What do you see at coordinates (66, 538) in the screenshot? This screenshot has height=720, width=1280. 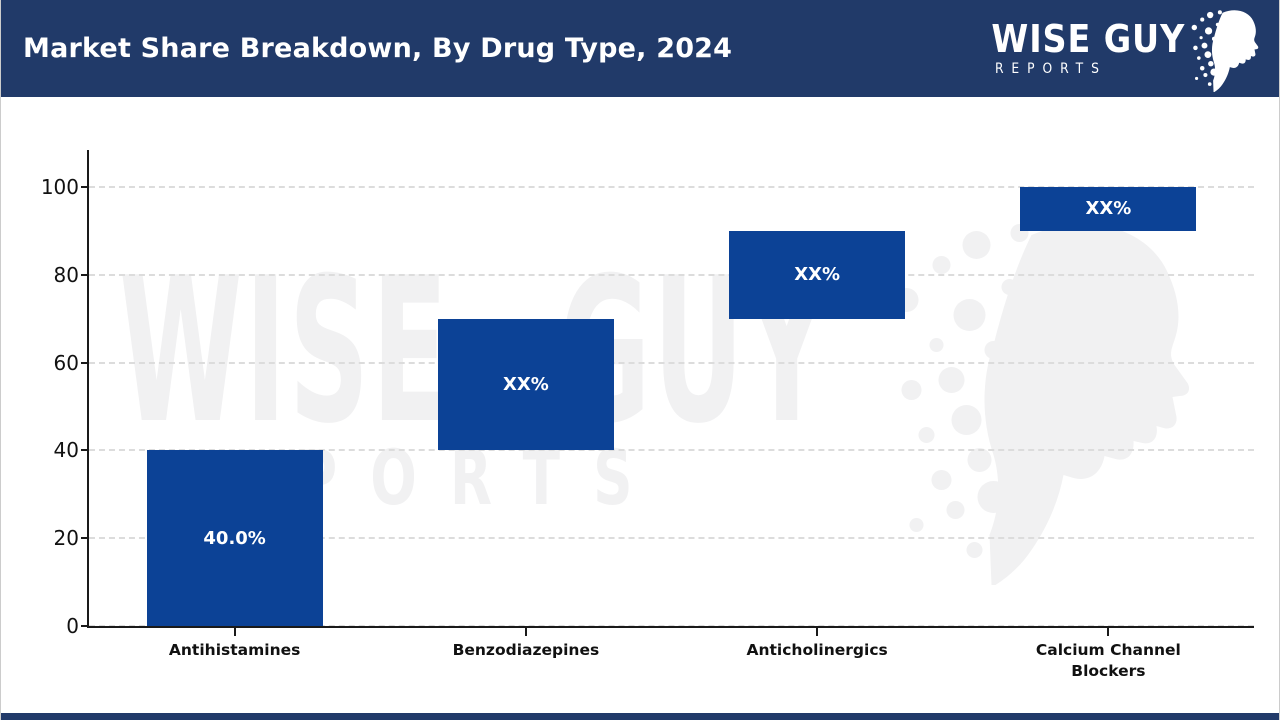 I see `y-tick-label: 20` at bounding box center [66, 538].